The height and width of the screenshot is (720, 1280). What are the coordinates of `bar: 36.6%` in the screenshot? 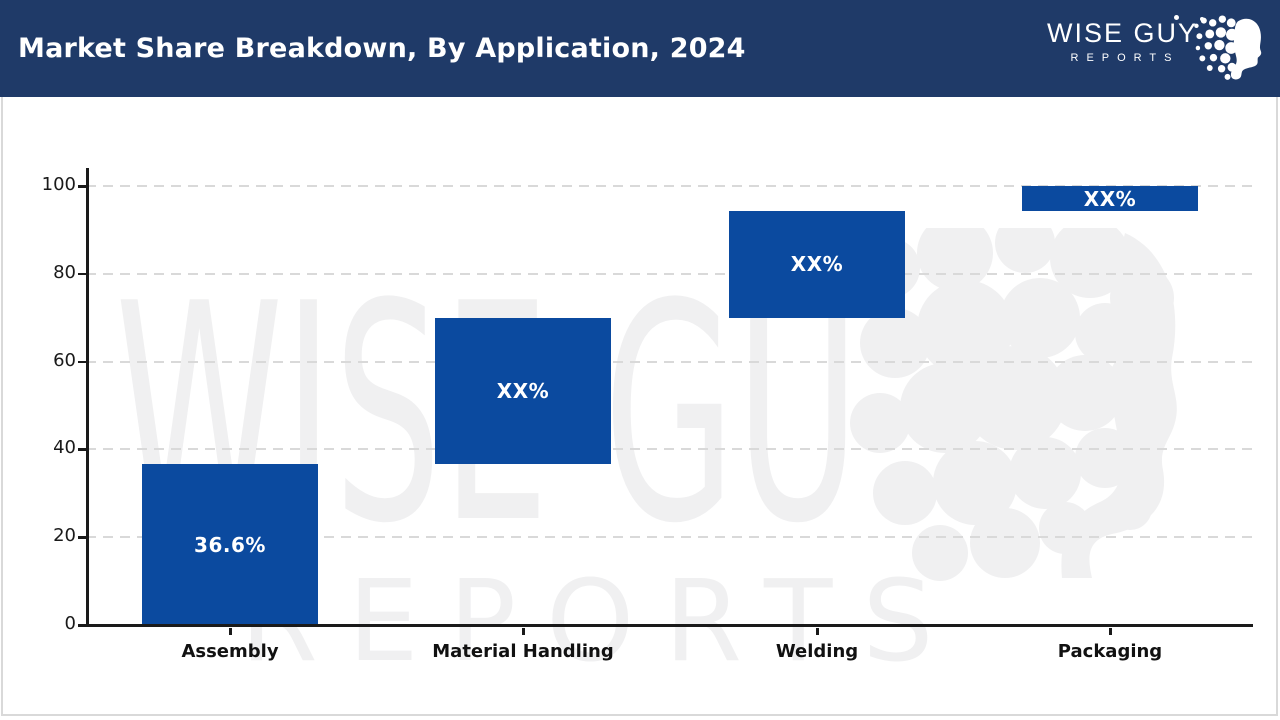 It's located at (230, 544).